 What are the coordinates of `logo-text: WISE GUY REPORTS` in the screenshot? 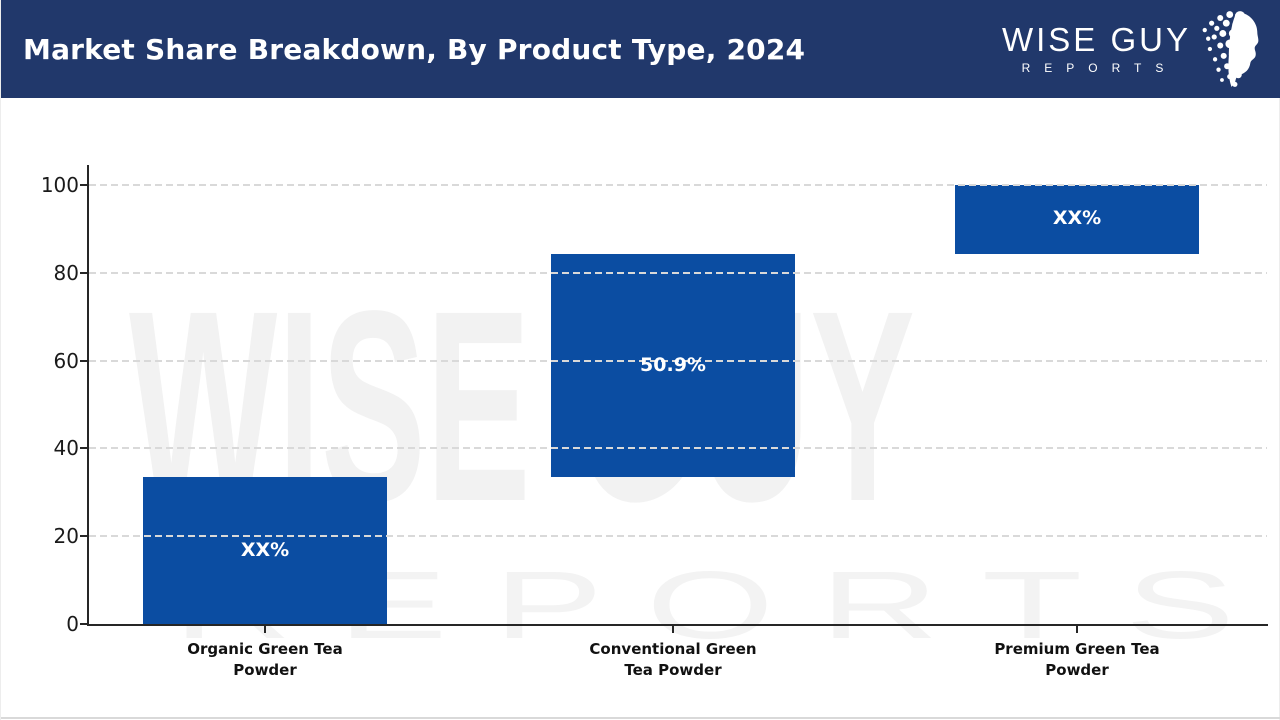 It's located at (1096, 48).